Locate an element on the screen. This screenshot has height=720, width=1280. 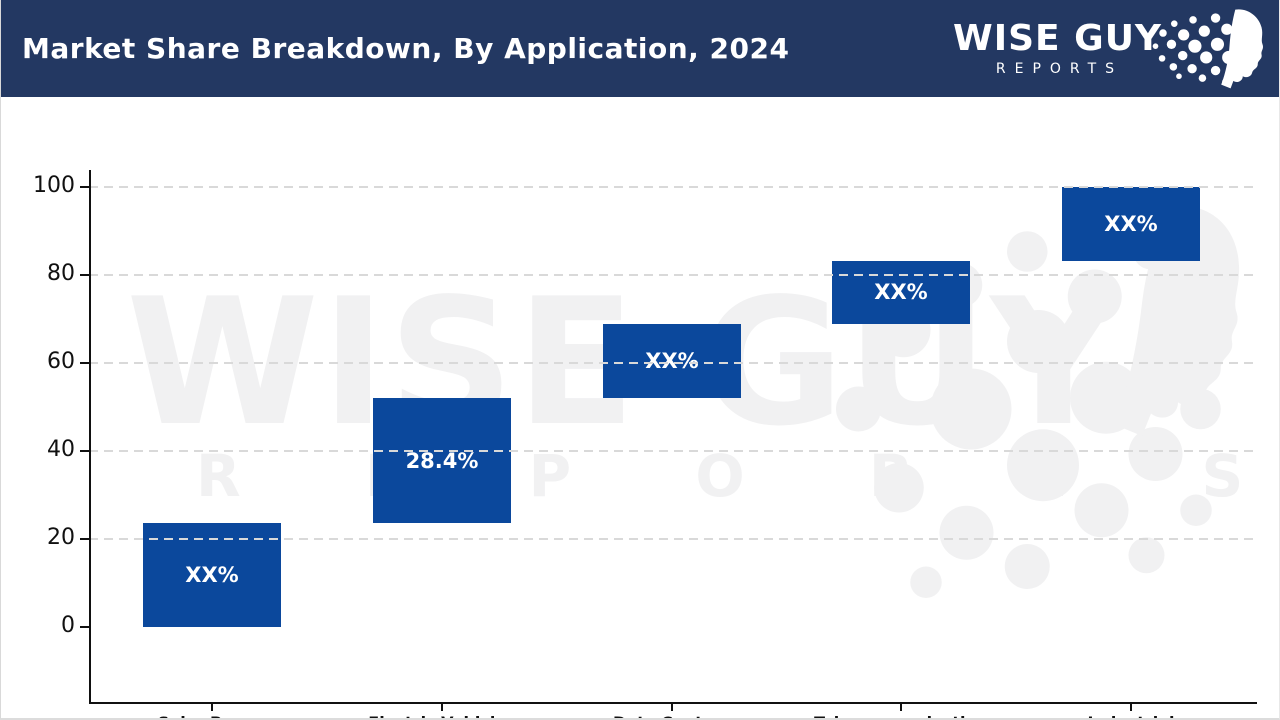
bar-telecommunication: XX% is located at coordinates (901, 292).